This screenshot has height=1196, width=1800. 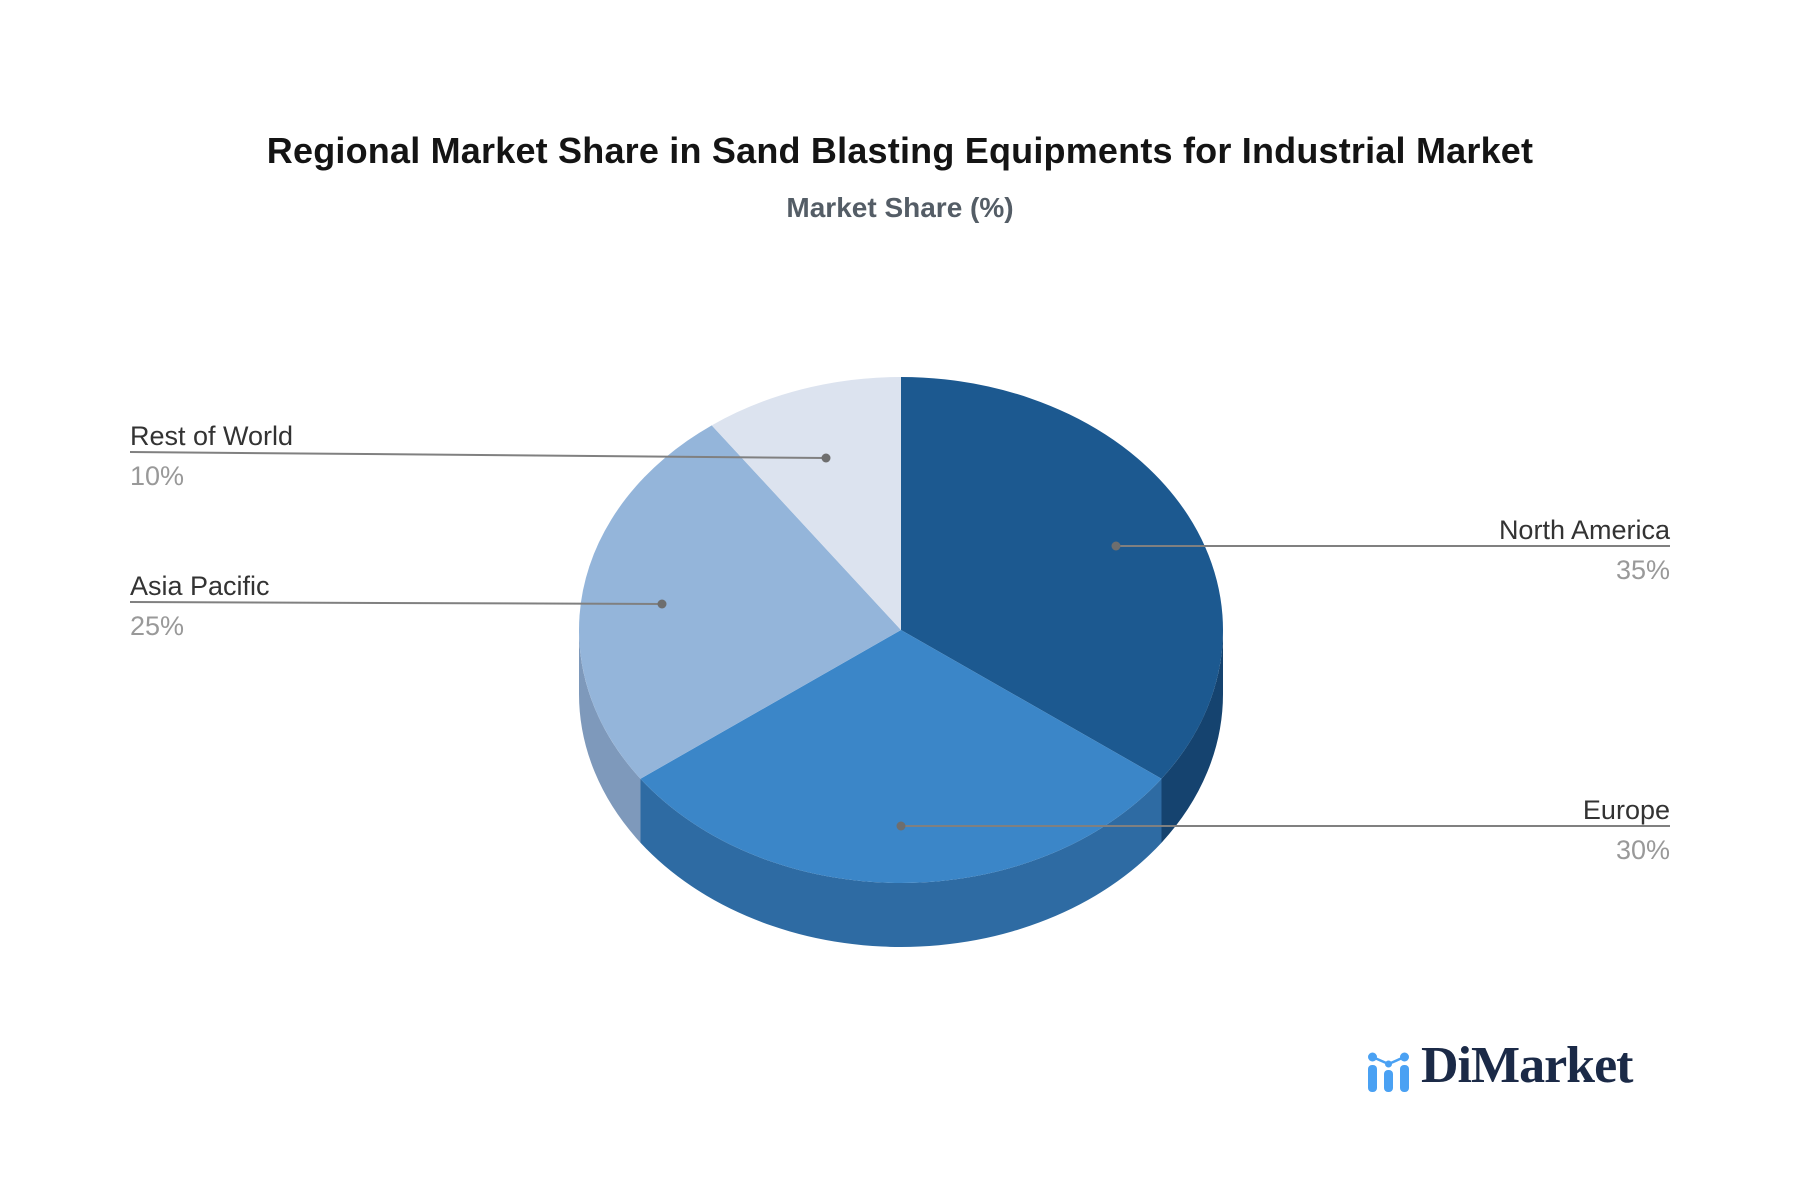 What do you see at coordinates (212, 436) in the screenshot?
I see `slice-label: Rest of World` at bounding box center [212, 436].